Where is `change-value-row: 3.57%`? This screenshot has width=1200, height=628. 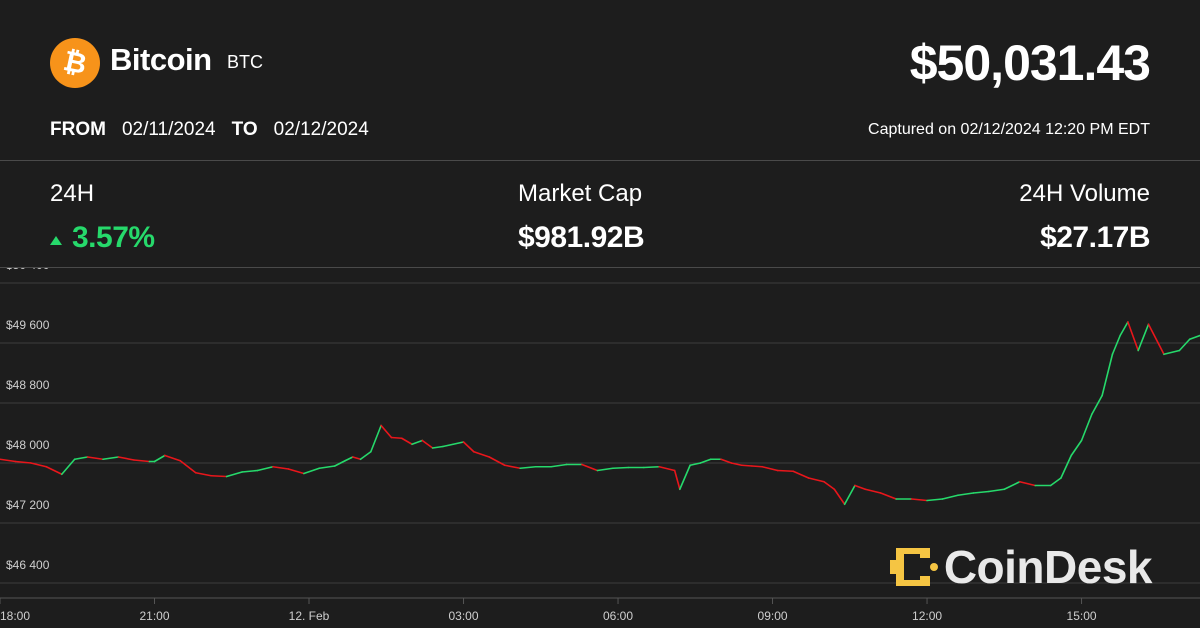 change-value-row: 3.57% is located at coordinates (102, 238).